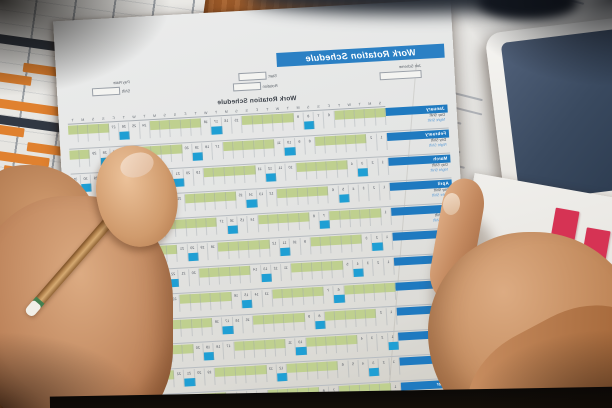 Image resolution: width=612 pixels, height=408 pixels. I want to click on field-label: Shift, so click(126, 90).